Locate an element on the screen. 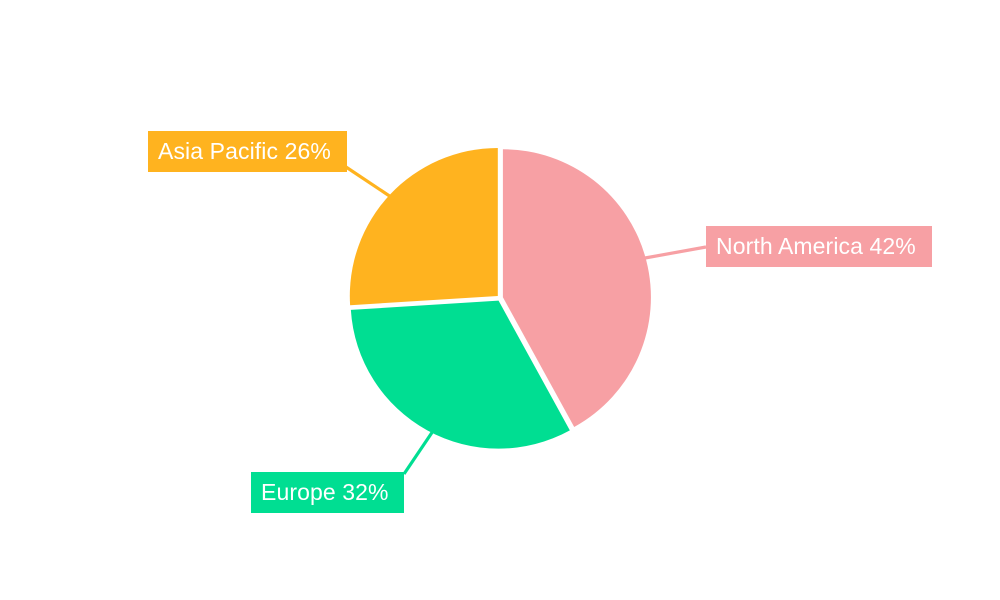 This screenshot has width=1000, height=600. pie-label-north-america: North America 42% is located at coordinates (819, 246).